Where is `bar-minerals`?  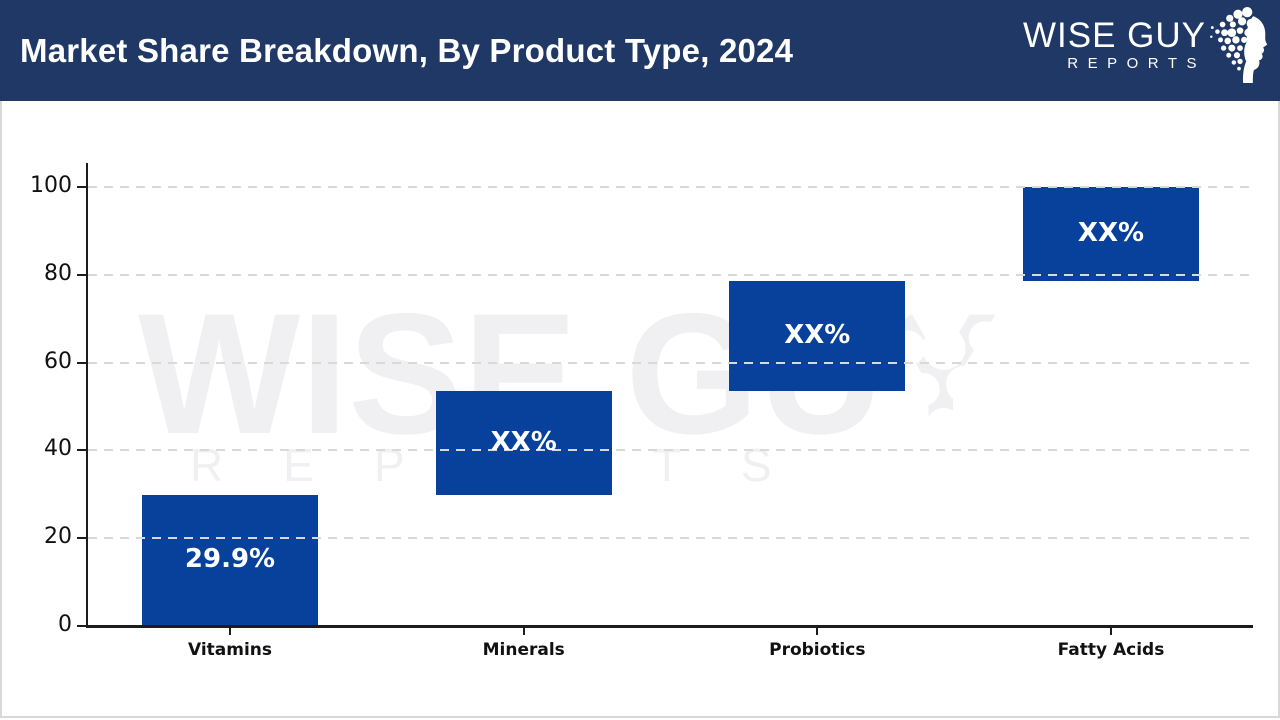 bar-minerals is located at coordinates (523, 443).